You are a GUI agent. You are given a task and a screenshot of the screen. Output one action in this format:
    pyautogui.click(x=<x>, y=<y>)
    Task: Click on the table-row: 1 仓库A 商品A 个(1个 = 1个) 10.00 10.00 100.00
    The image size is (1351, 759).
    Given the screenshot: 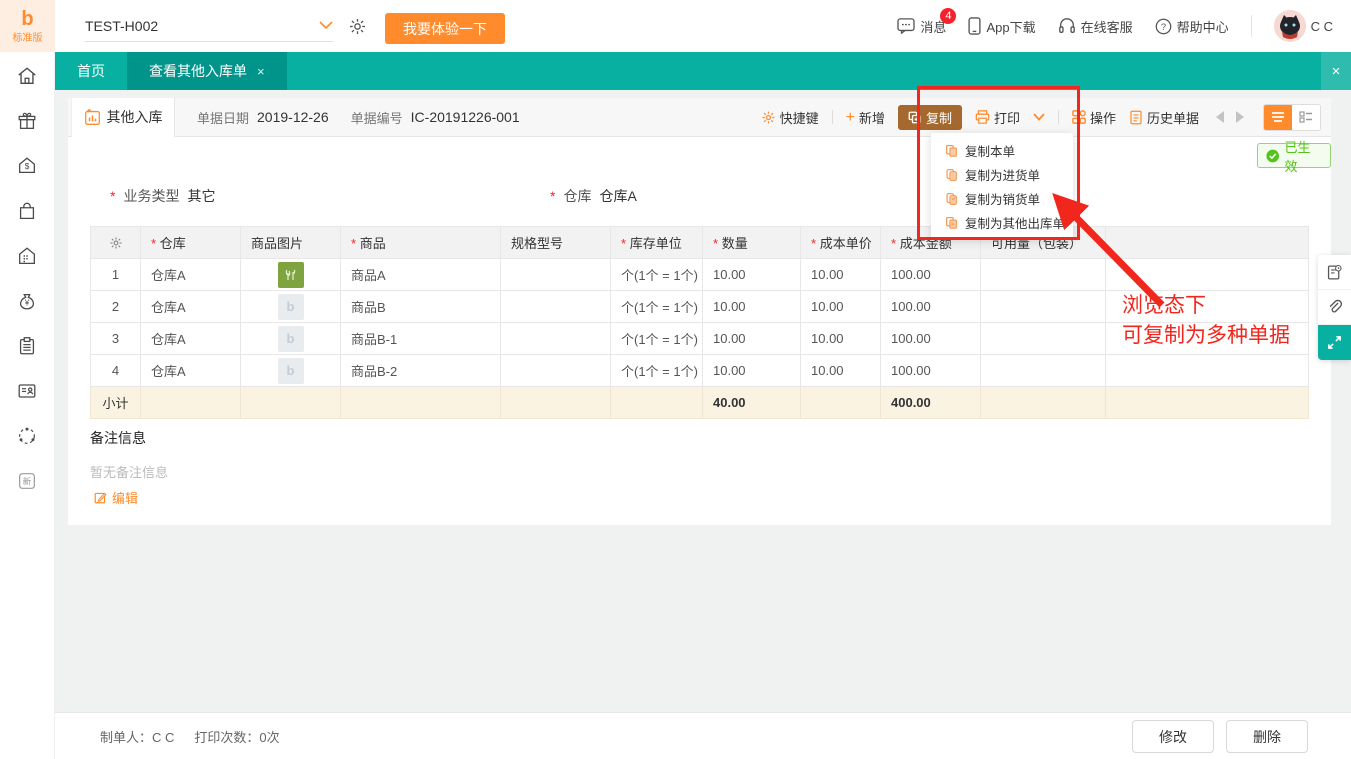 What is the action you would take?
    pyautogui.click(x=699, y=274)
    